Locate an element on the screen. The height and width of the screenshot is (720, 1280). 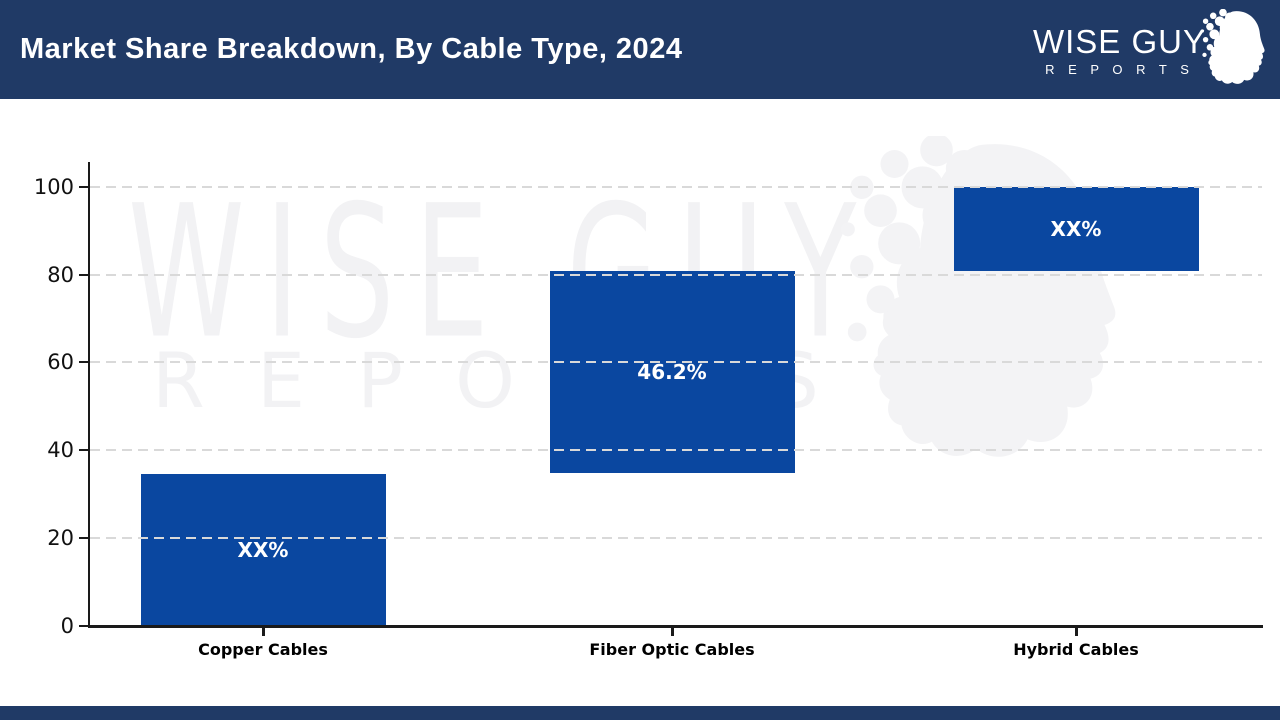
y-tick-label: 100 is located at coordinates (53, 187).